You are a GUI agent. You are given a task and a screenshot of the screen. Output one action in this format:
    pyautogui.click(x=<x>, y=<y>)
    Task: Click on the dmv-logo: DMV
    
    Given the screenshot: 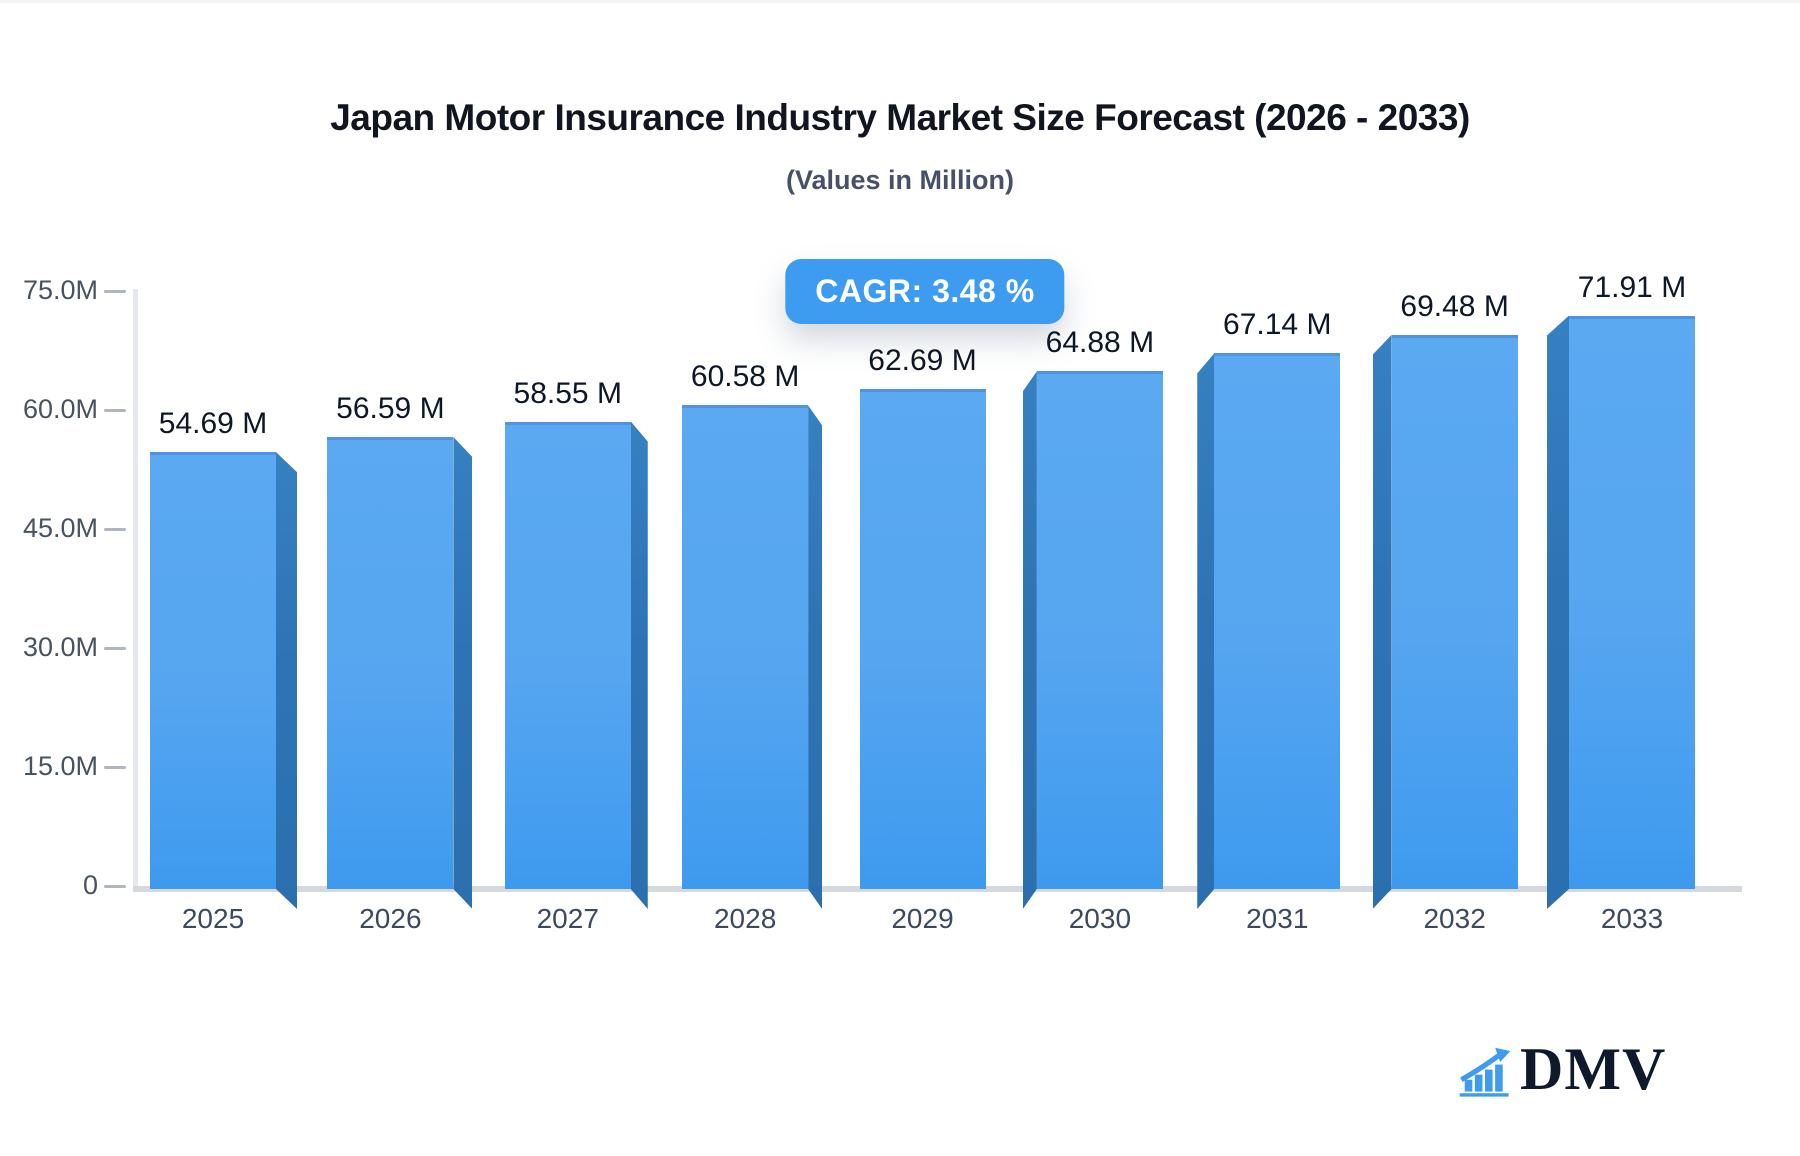 What is the action you would take?
    pyautogui.click(x=1562, y=1069)
    